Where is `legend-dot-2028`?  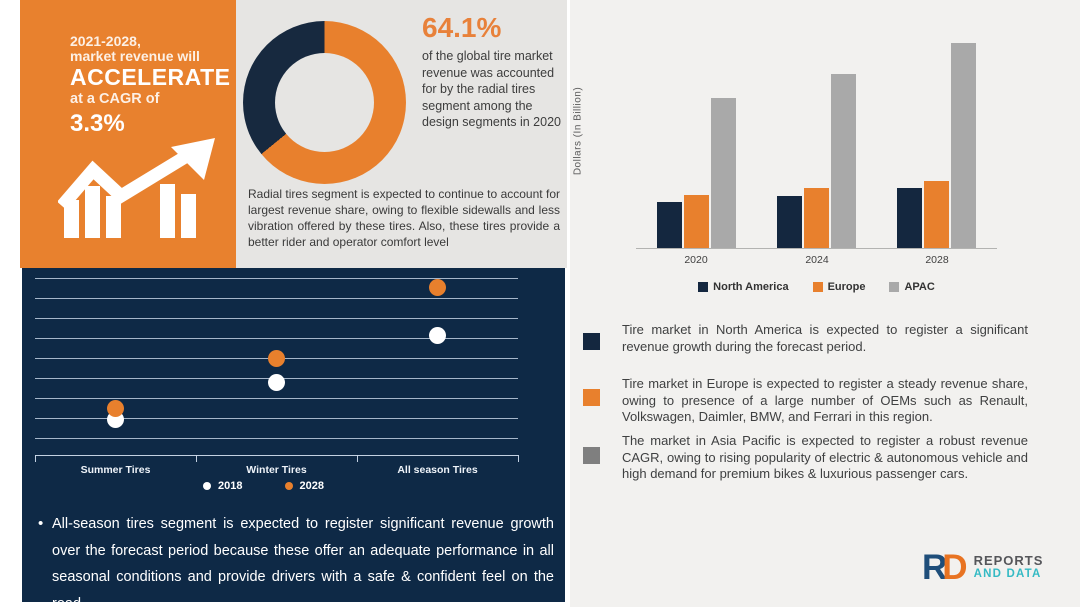
legend-dot-2028 is located at coordinates (288, 486).